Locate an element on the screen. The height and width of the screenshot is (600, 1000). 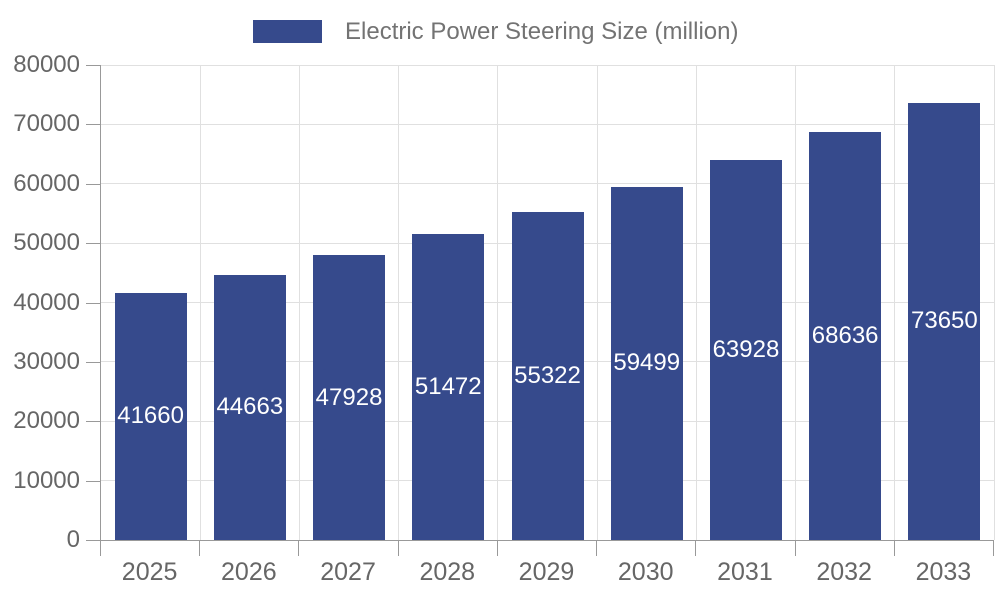
x-tick-label: 2026 is located at coordinates (249, 572).